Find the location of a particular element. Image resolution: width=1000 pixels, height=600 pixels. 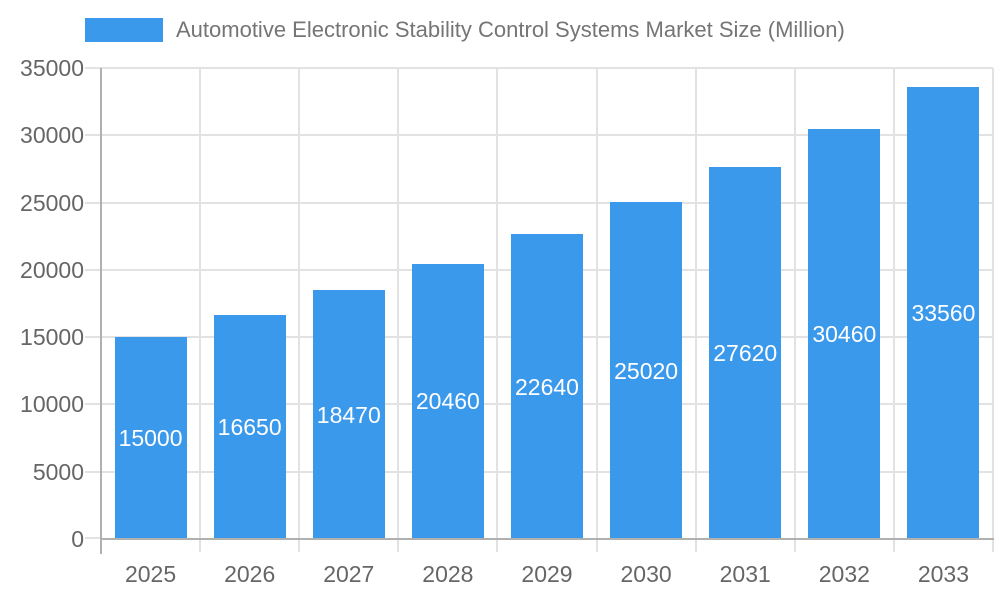

y-axis-tick-label: 10000 is located at coordinates (52, 404).